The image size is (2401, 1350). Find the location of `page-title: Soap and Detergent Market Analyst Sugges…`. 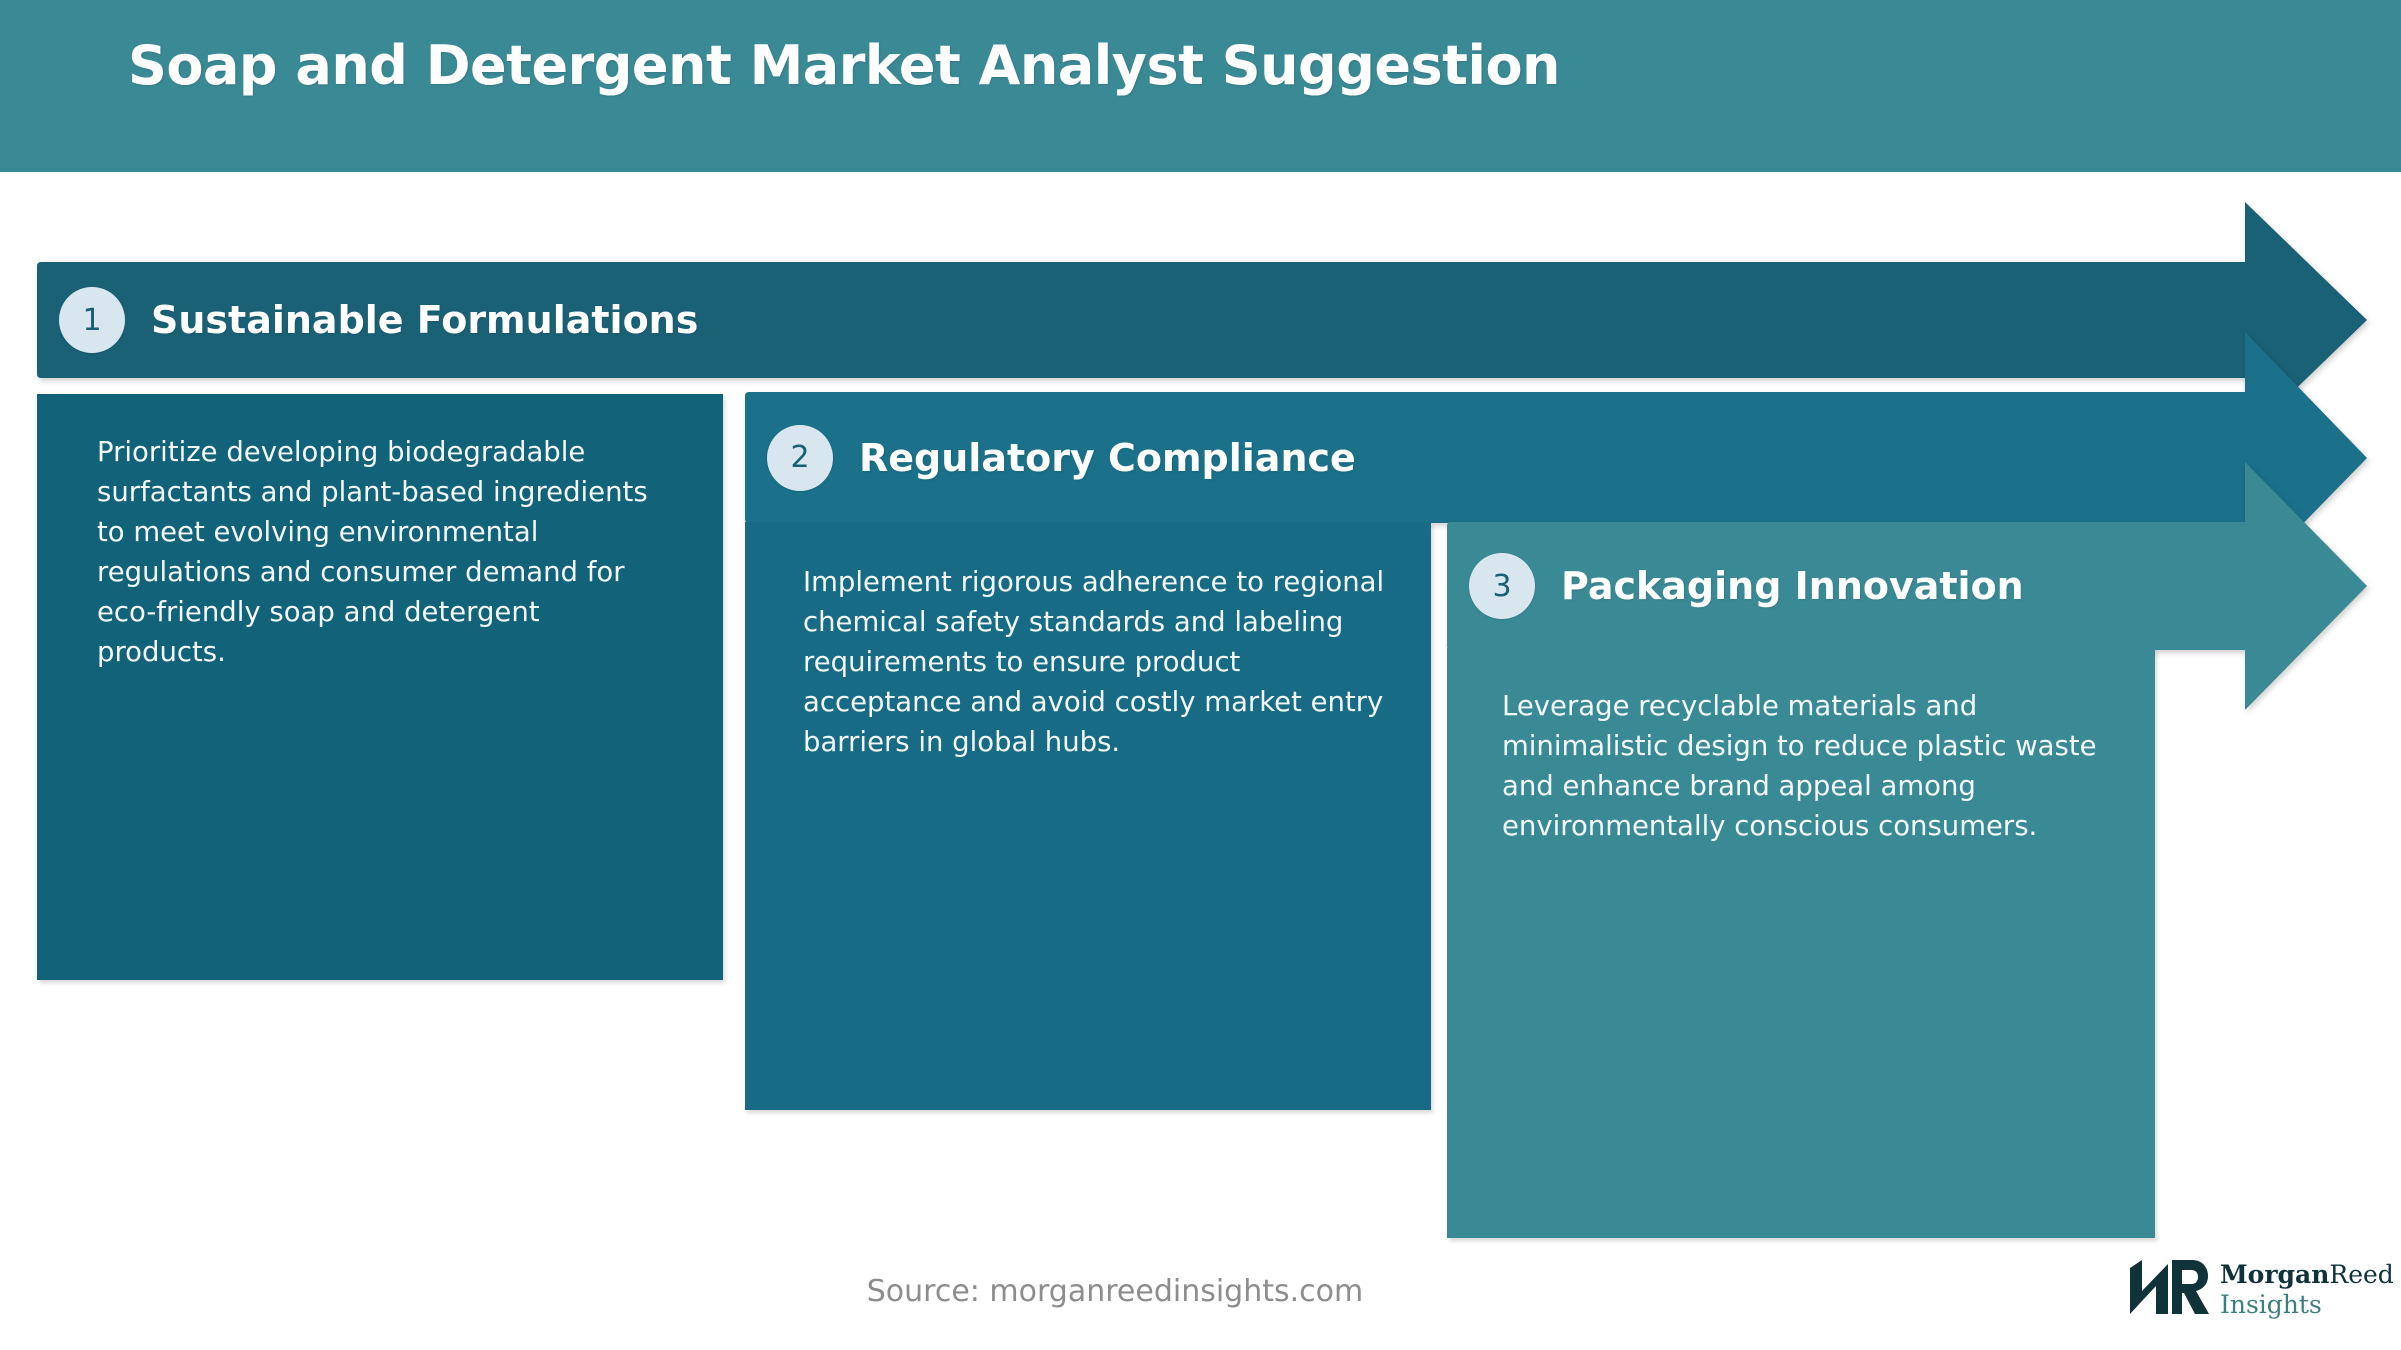

page-title: Soap and Detergent Market Analyst Sugges… is located at coordinates (844, 65).